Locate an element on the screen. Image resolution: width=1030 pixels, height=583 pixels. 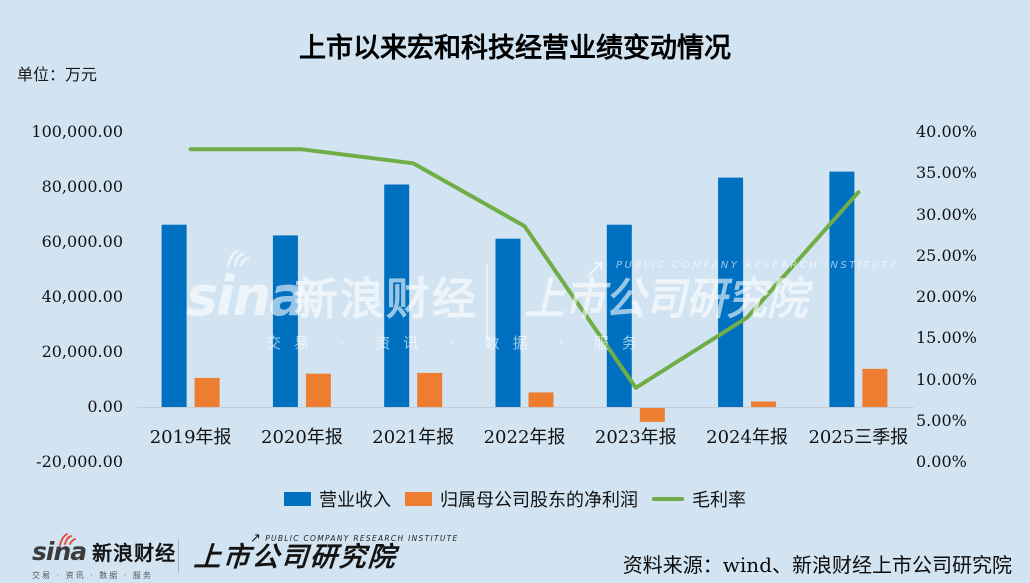
sina-brand-text: 新浪财经 is located at coordinates (134, 553).